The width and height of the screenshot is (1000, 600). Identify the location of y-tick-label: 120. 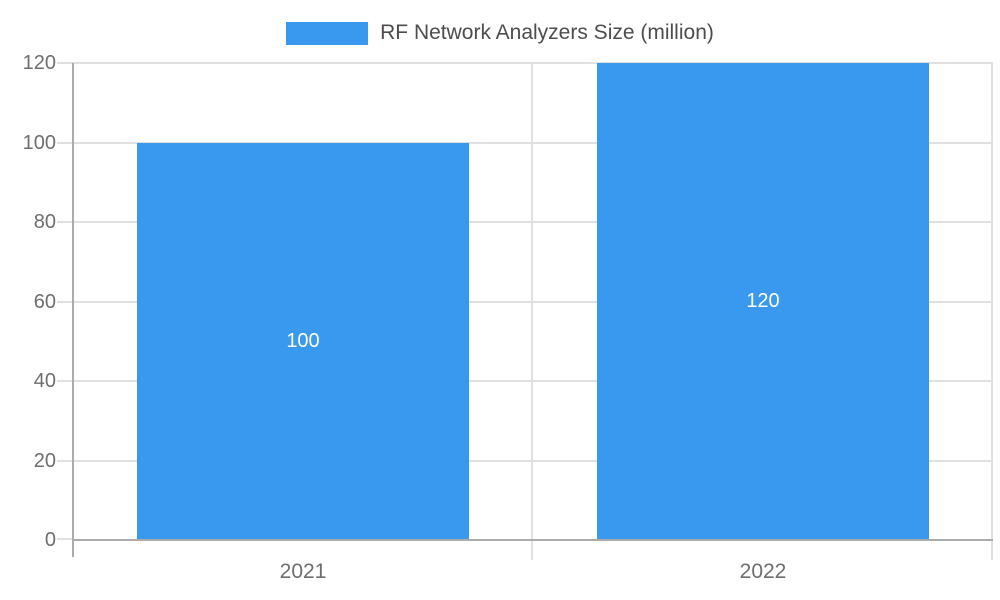
(39, 63).